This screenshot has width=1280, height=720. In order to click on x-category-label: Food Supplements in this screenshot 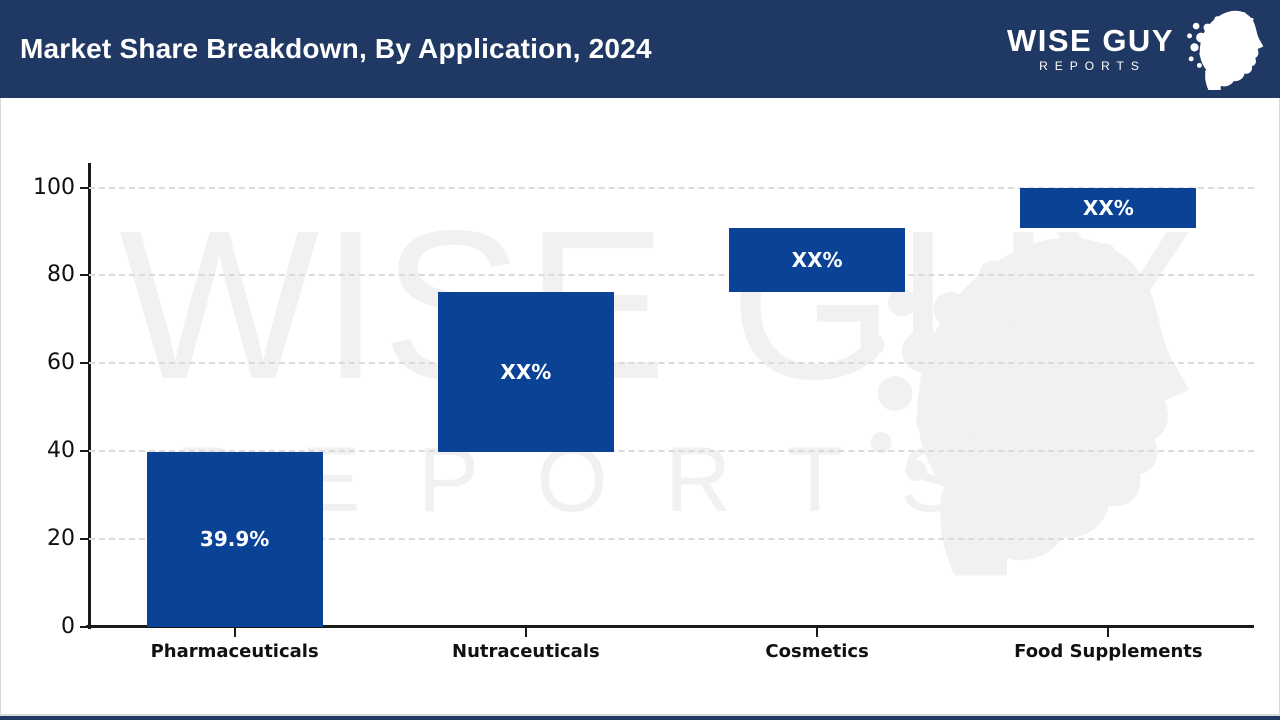, I will do `click(1108, 651)`.